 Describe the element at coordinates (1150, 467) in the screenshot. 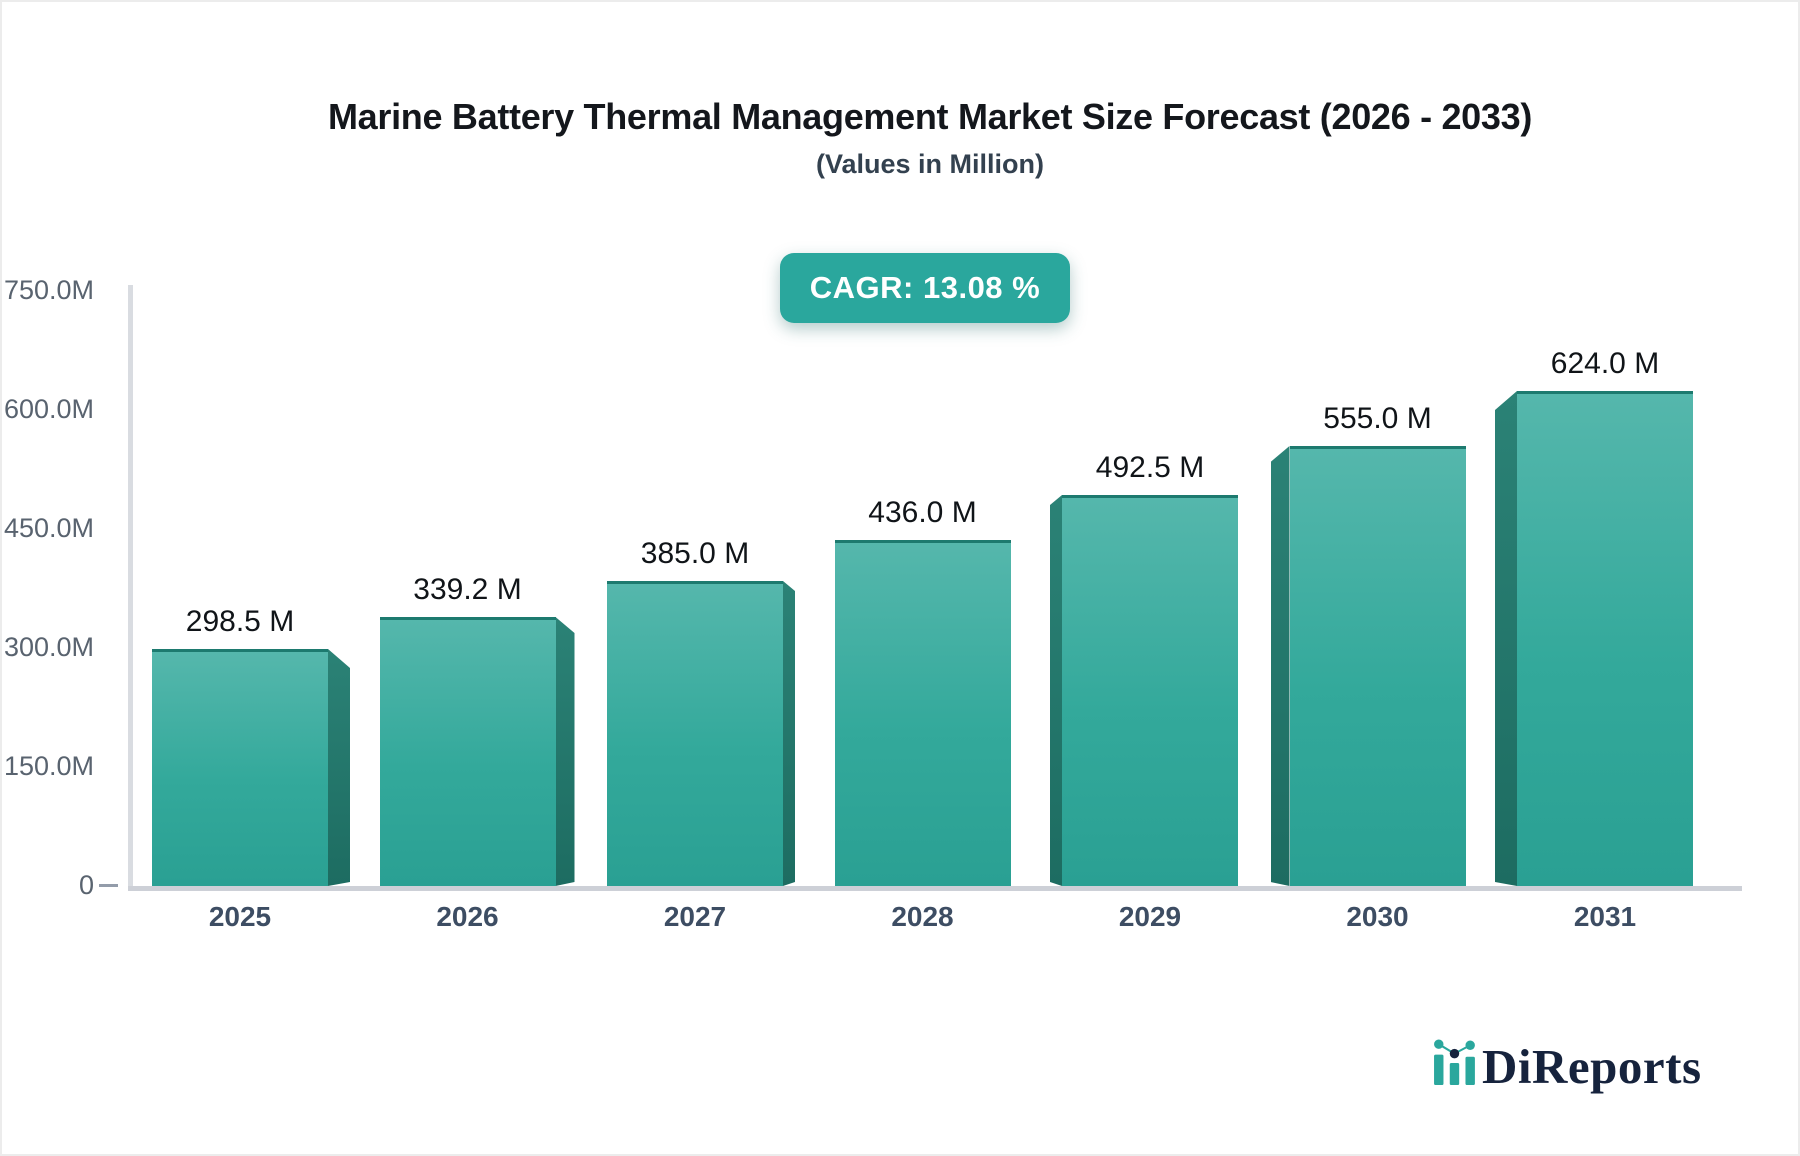

I see `bar-value-label: 492.5 M` at that location.